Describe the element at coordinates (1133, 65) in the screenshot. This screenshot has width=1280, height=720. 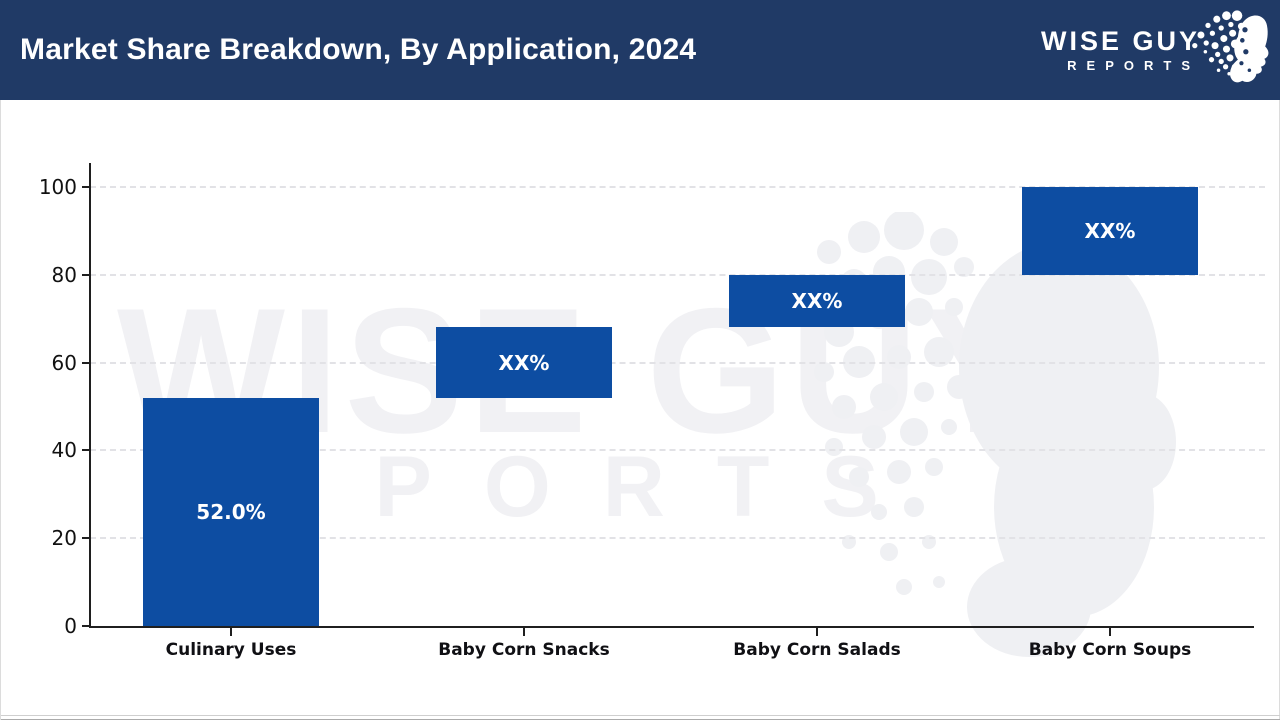
I see `logo-wordmark-line2: REPORTS` at that location.